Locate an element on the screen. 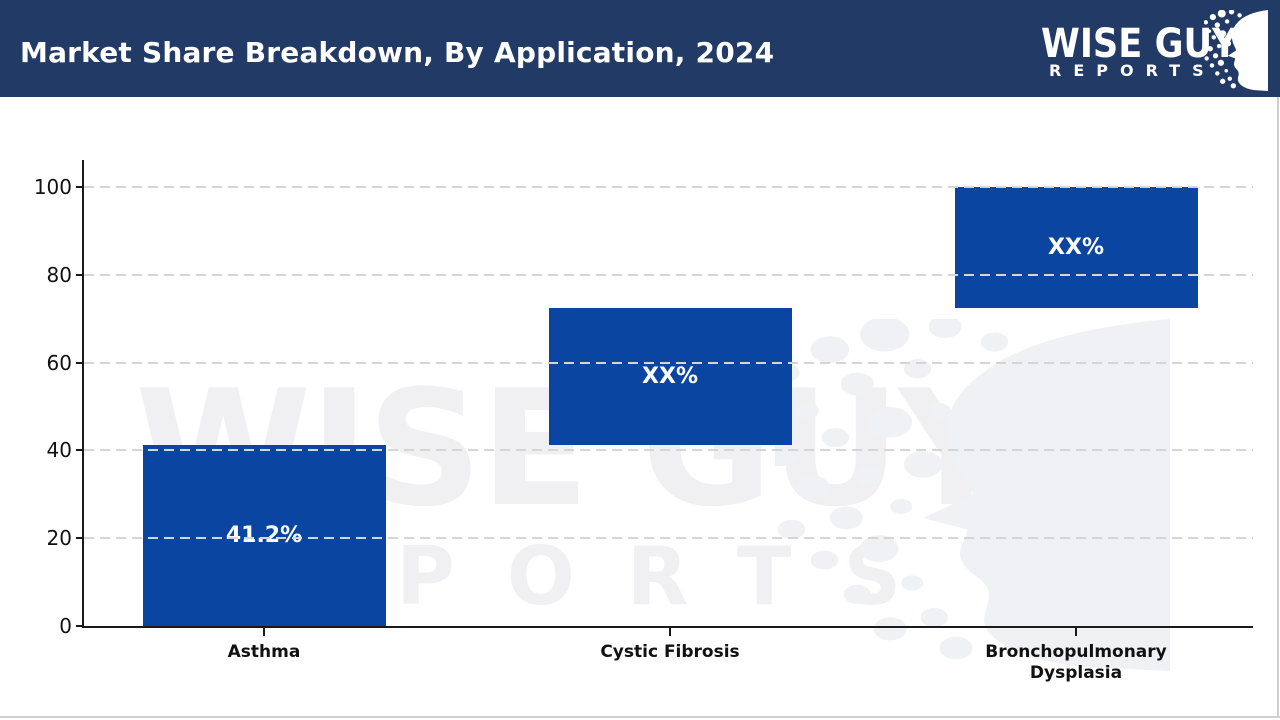 This screenshot has width=1280, height=720. bar-value-label-bronchopulmonary-dysplasia: XX% is located at coordinates (1076, 247).